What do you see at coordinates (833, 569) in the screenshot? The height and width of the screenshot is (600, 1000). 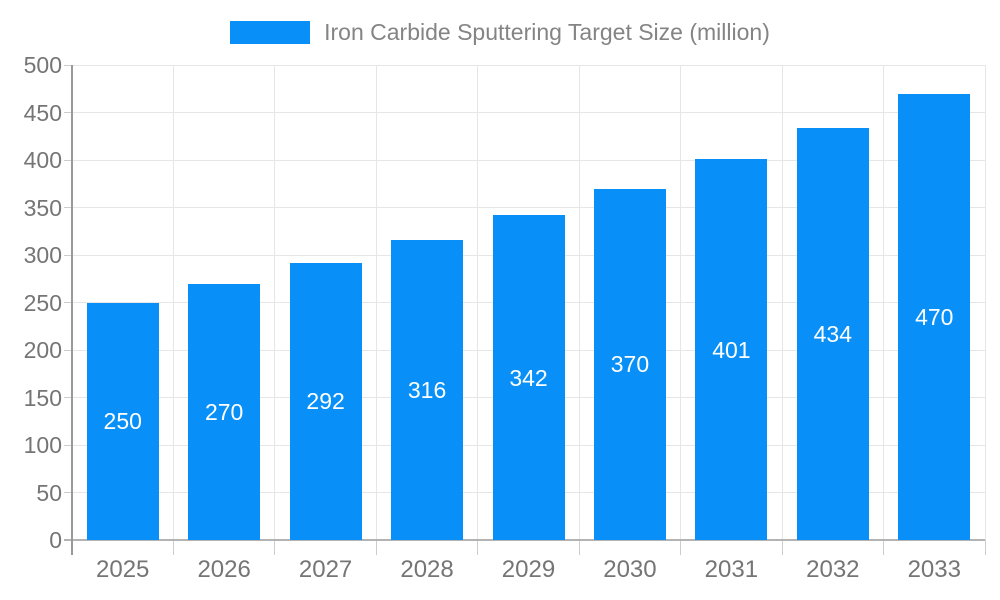 I see `x-axis-tick-label: 2032` at bounding box center [833, 569].